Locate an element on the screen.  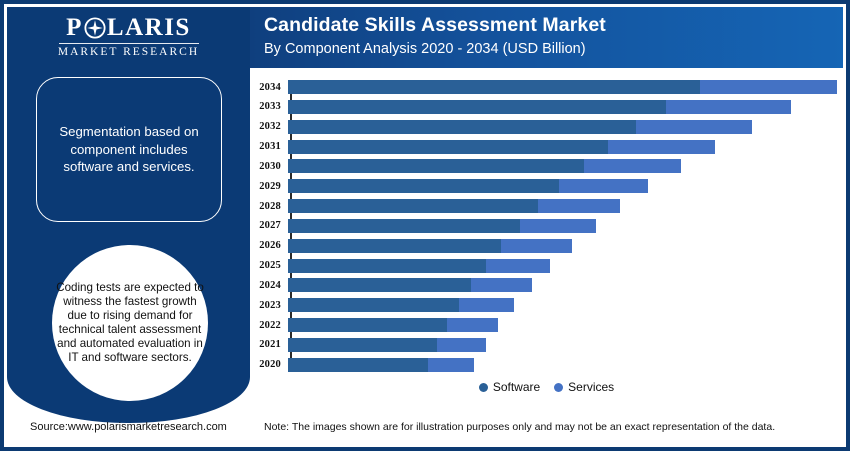
bar-row-year-label: 2030 is located at coordinates (270, 166).